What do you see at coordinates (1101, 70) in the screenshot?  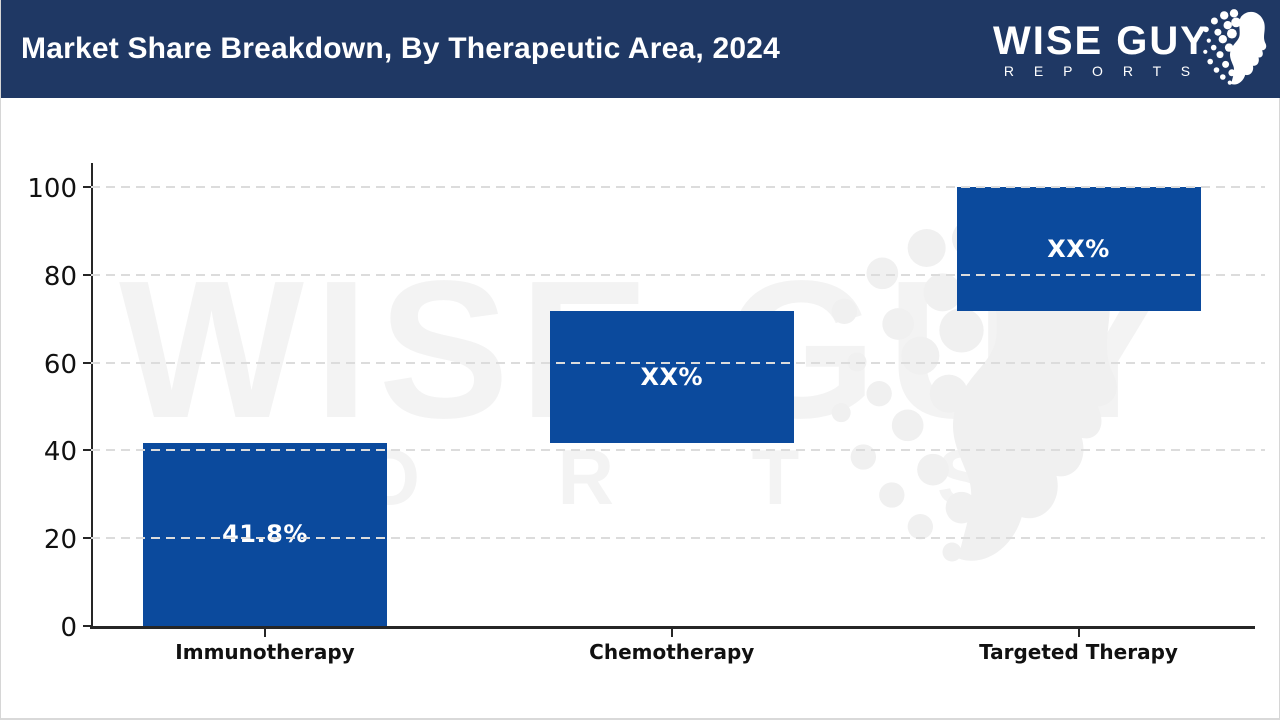 I see `brand-subname: R E P O R T S` at bounding box center [1101, 70].